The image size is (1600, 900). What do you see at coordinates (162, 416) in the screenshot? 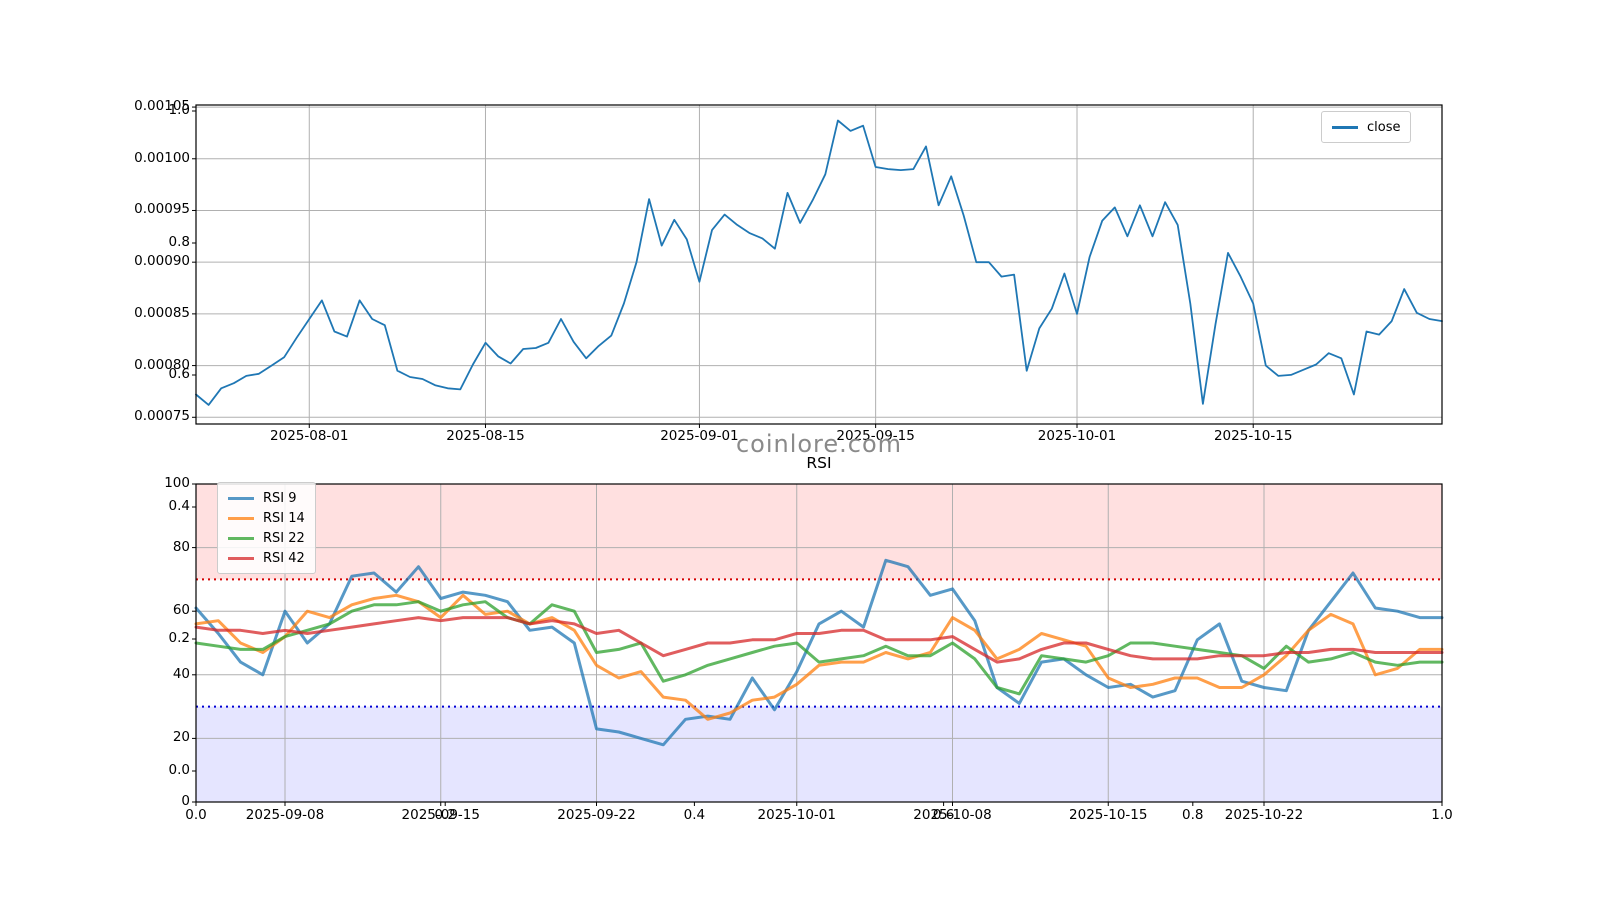
I see `price-y-tick-label: 0.00075` at bounding box center [162, 416].